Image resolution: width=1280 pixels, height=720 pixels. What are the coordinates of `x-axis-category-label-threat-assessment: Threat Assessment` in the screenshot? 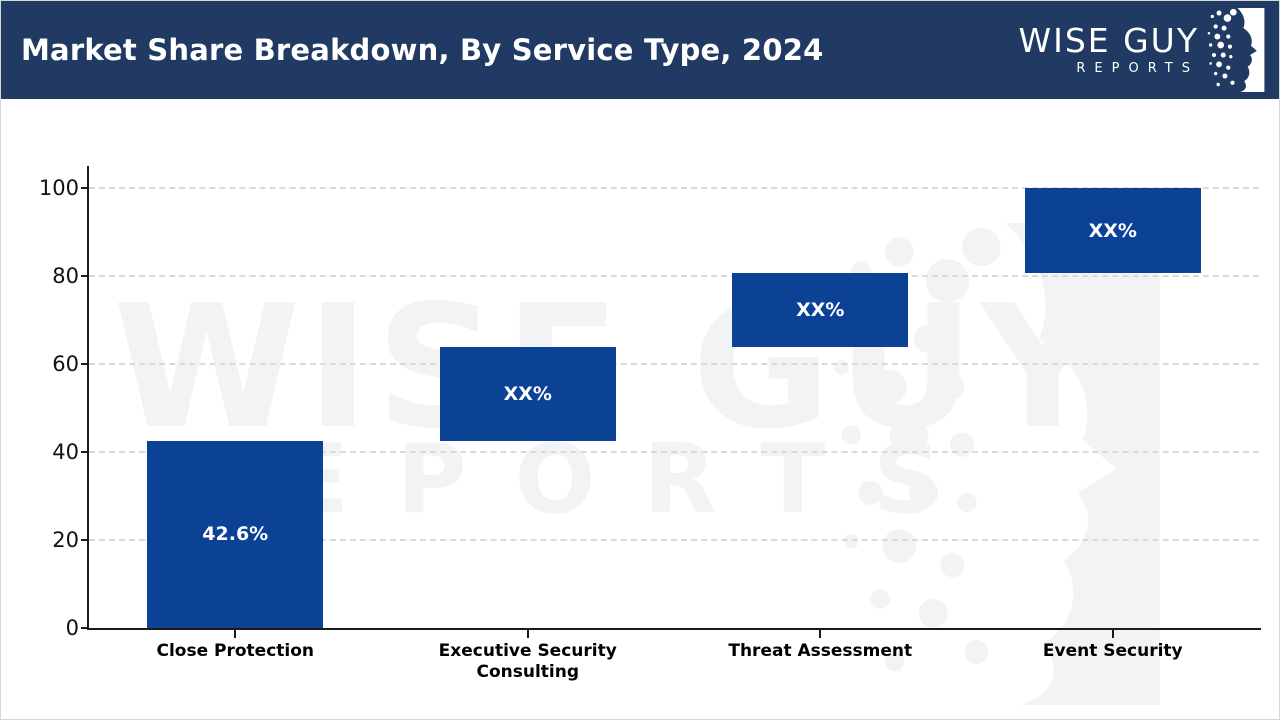 It's located at (820, 651).